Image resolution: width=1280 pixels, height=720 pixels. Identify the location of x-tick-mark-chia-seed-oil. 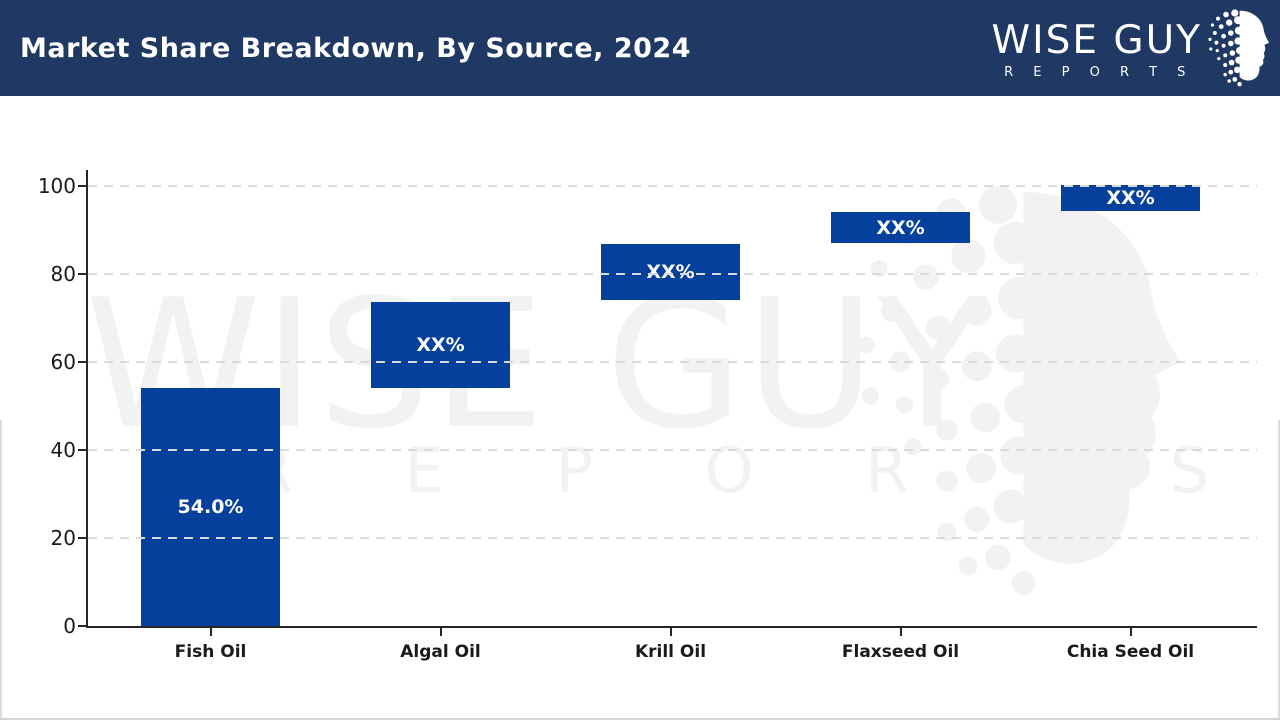
(1130, 632).